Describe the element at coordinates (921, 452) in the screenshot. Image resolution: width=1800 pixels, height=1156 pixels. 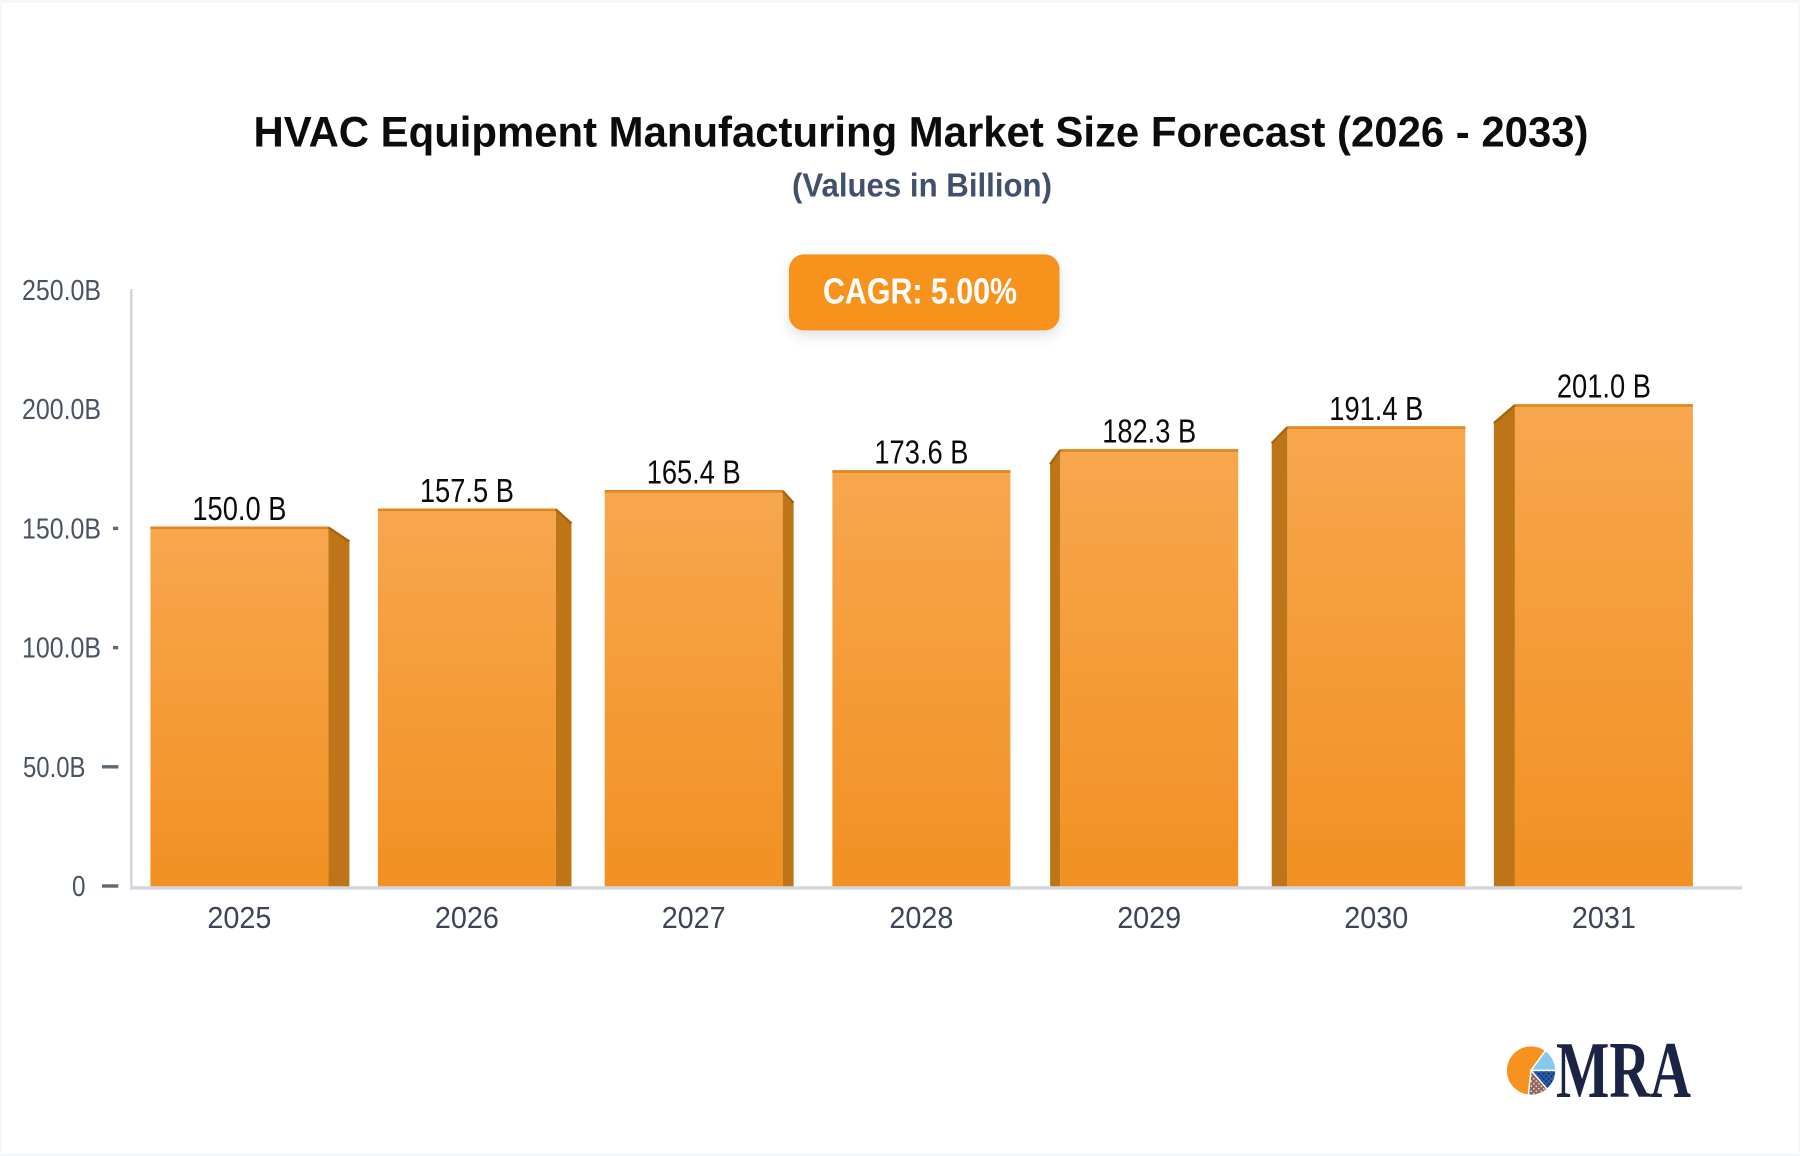
I see `svg-text: 173.6 B` at that location.